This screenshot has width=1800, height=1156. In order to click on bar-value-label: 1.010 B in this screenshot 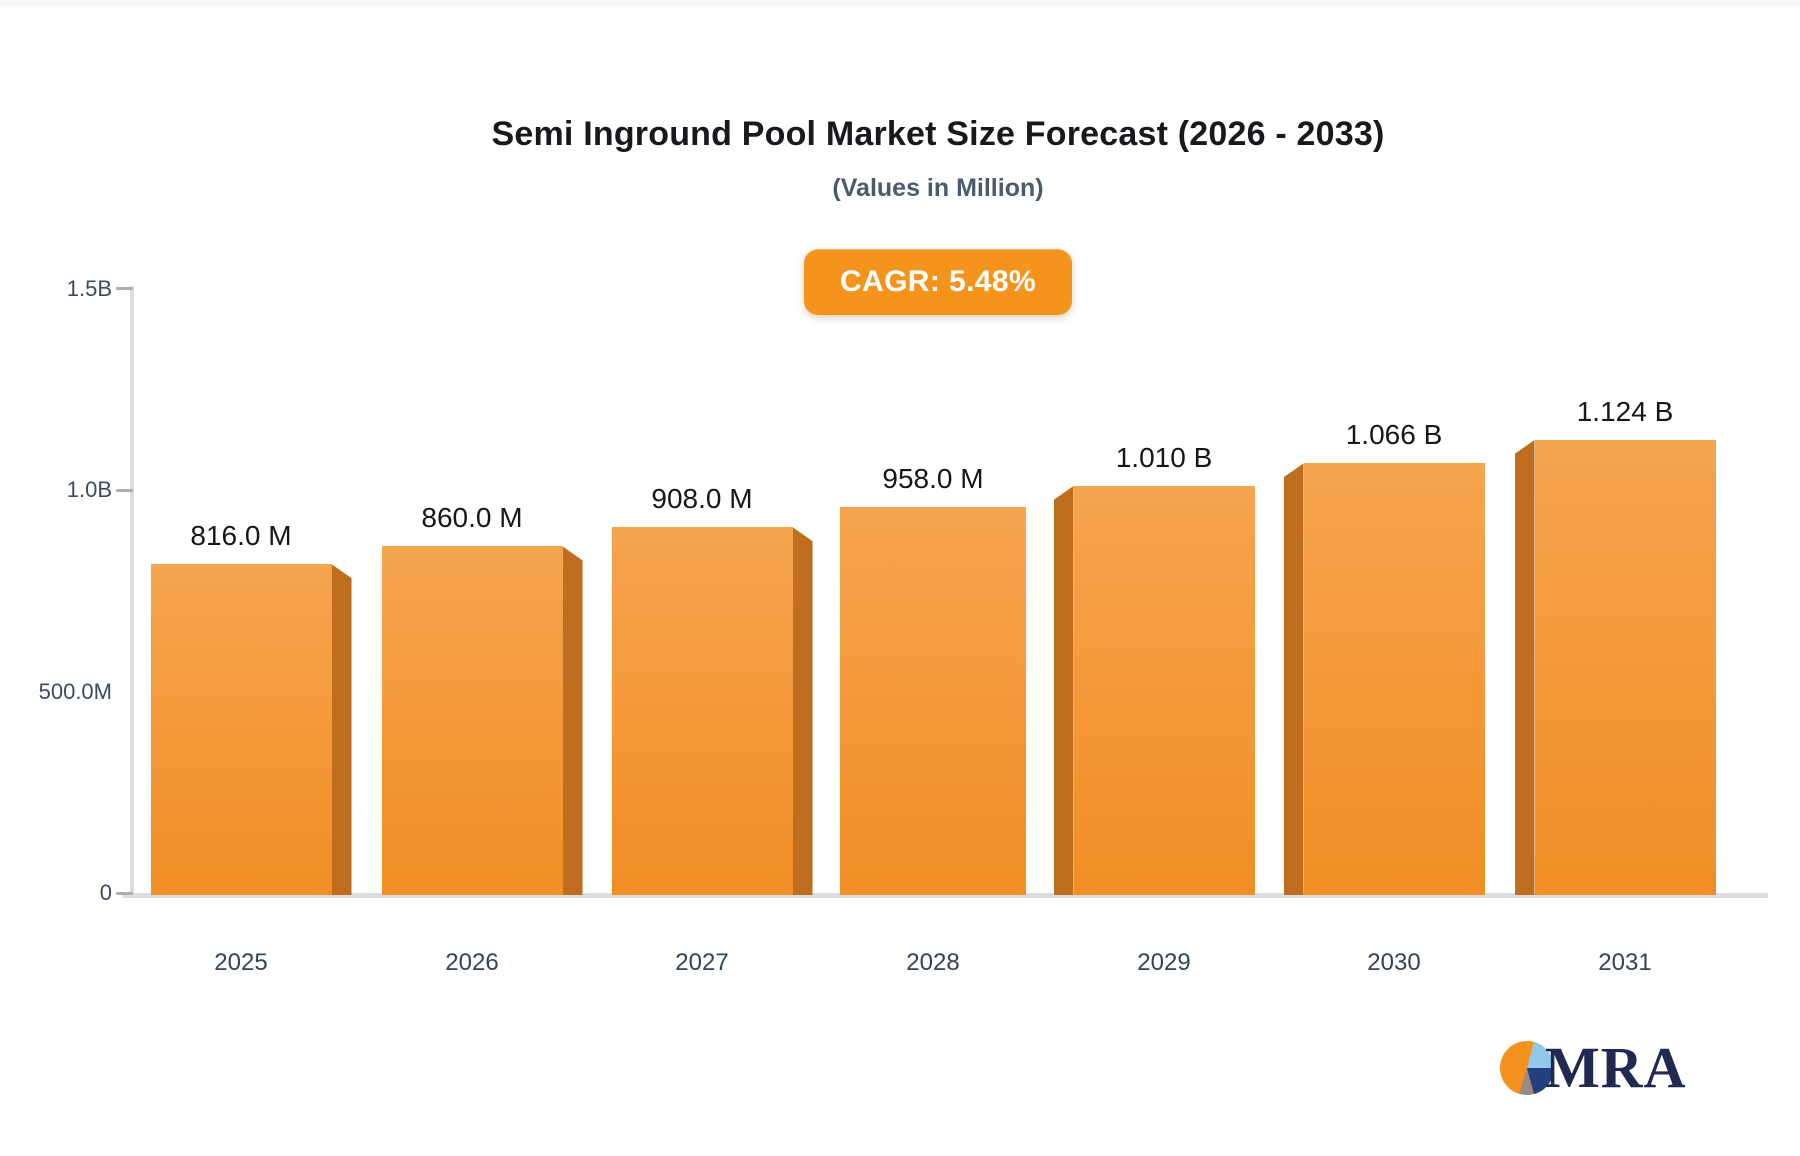, I will do `click(1164, 457)`.